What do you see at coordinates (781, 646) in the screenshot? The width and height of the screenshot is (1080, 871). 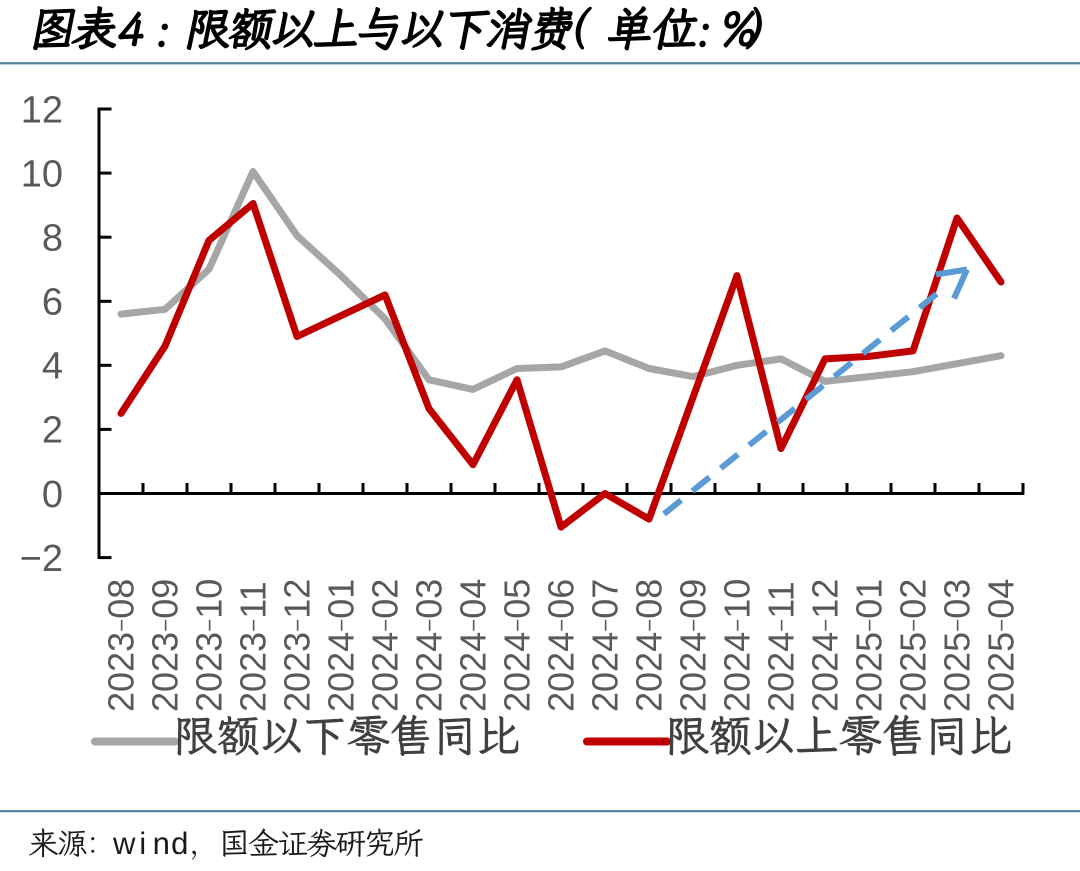 I see `svg-text: 2024−11` at bounding box center [781, 646].